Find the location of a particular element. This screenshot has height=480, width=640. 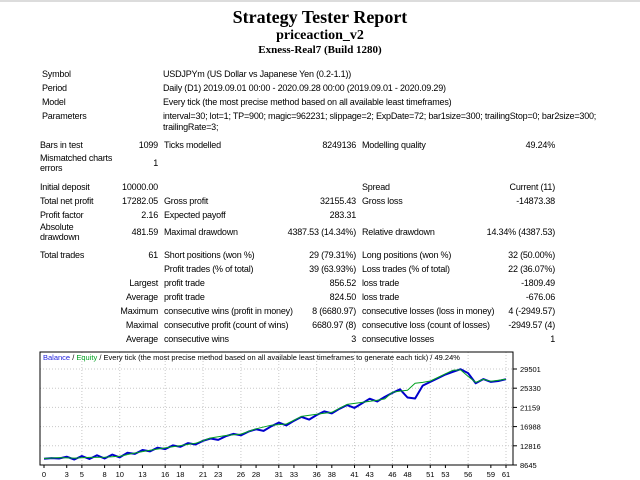

stat-pair: Modelling quality 49.24% is located at coordinates (458, 145).